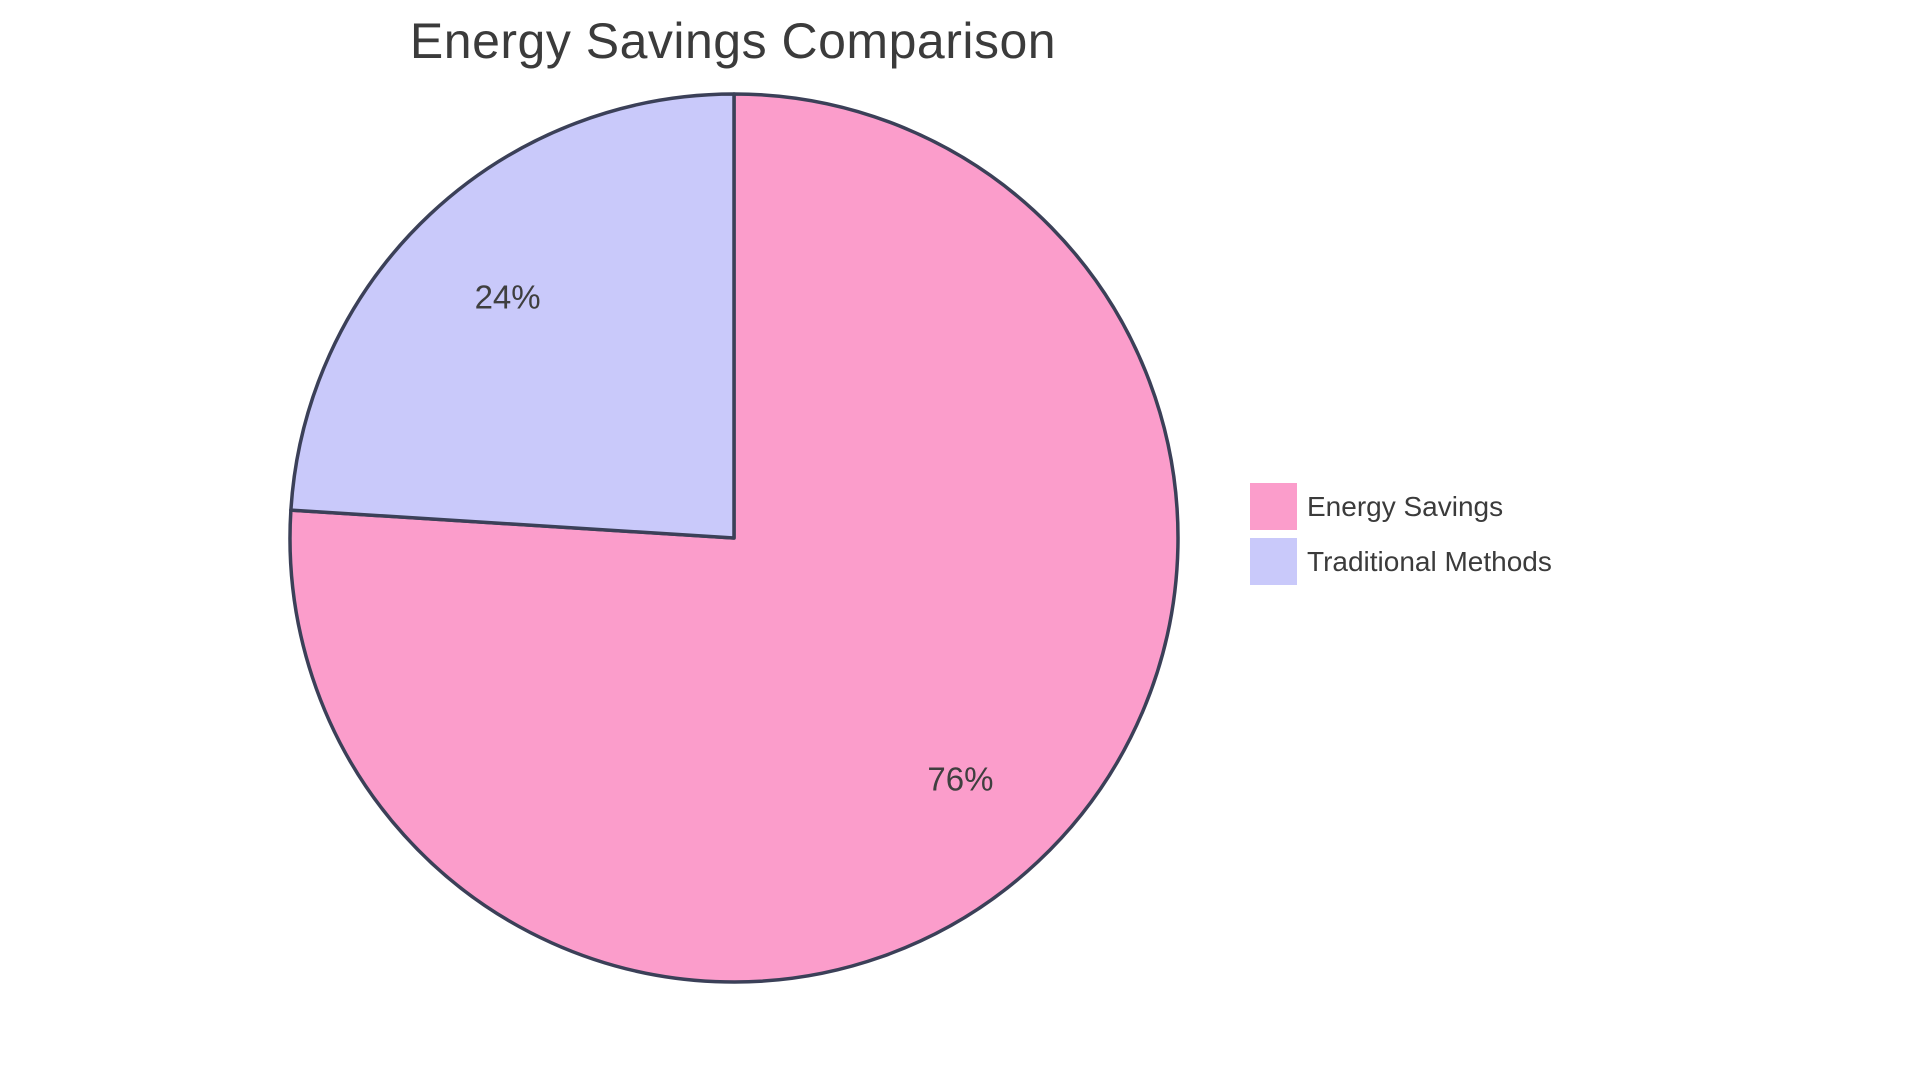 The image size is (1920, 1083). I want to click on legend-item-traditional-methods: Traditional Methods, so click(1401, 561).